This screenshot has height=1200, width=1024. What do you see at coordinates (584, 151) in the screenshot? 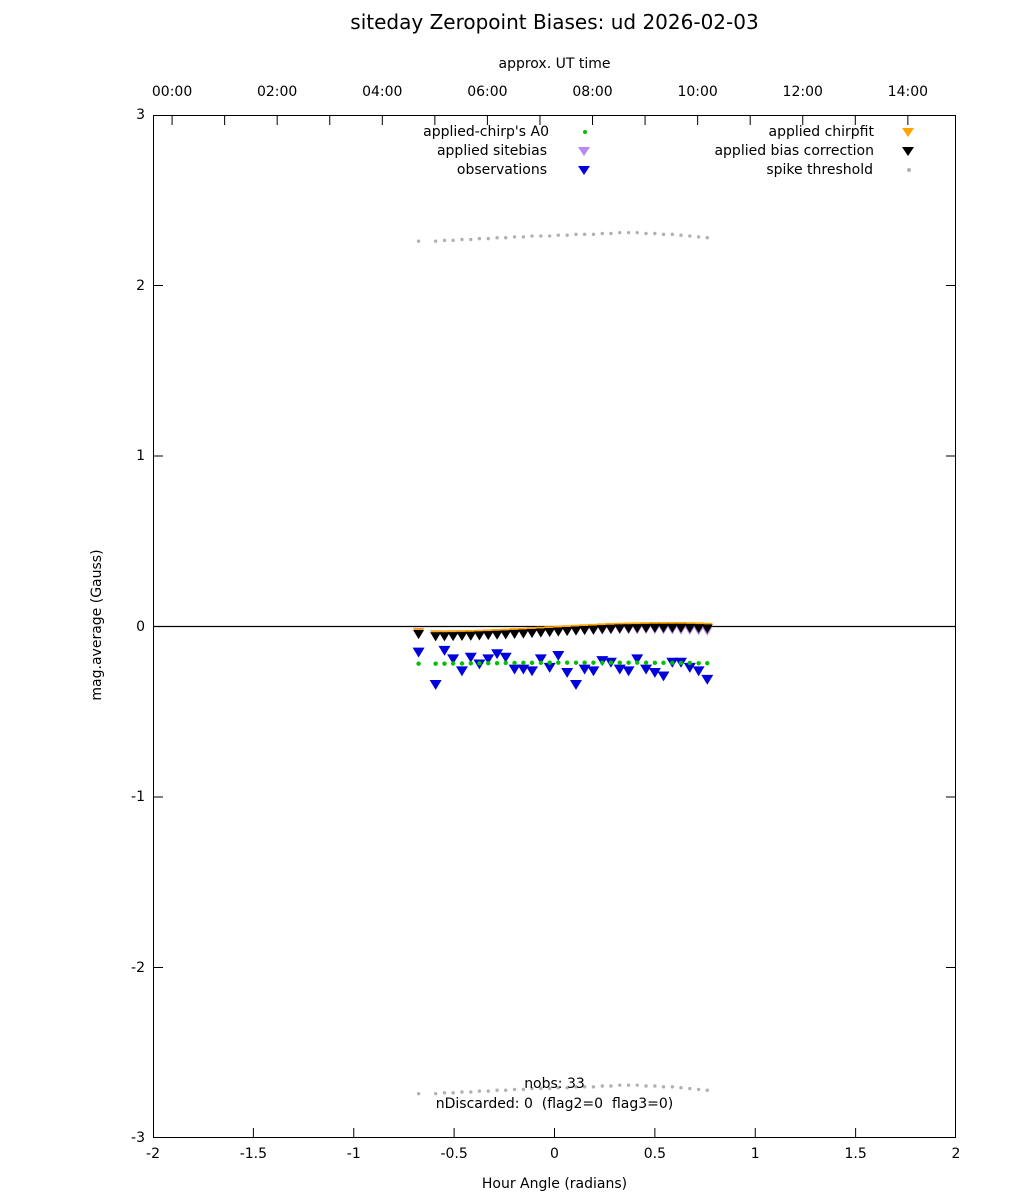
I see `violet-triangle-icon` at bounding box center [584, 151].